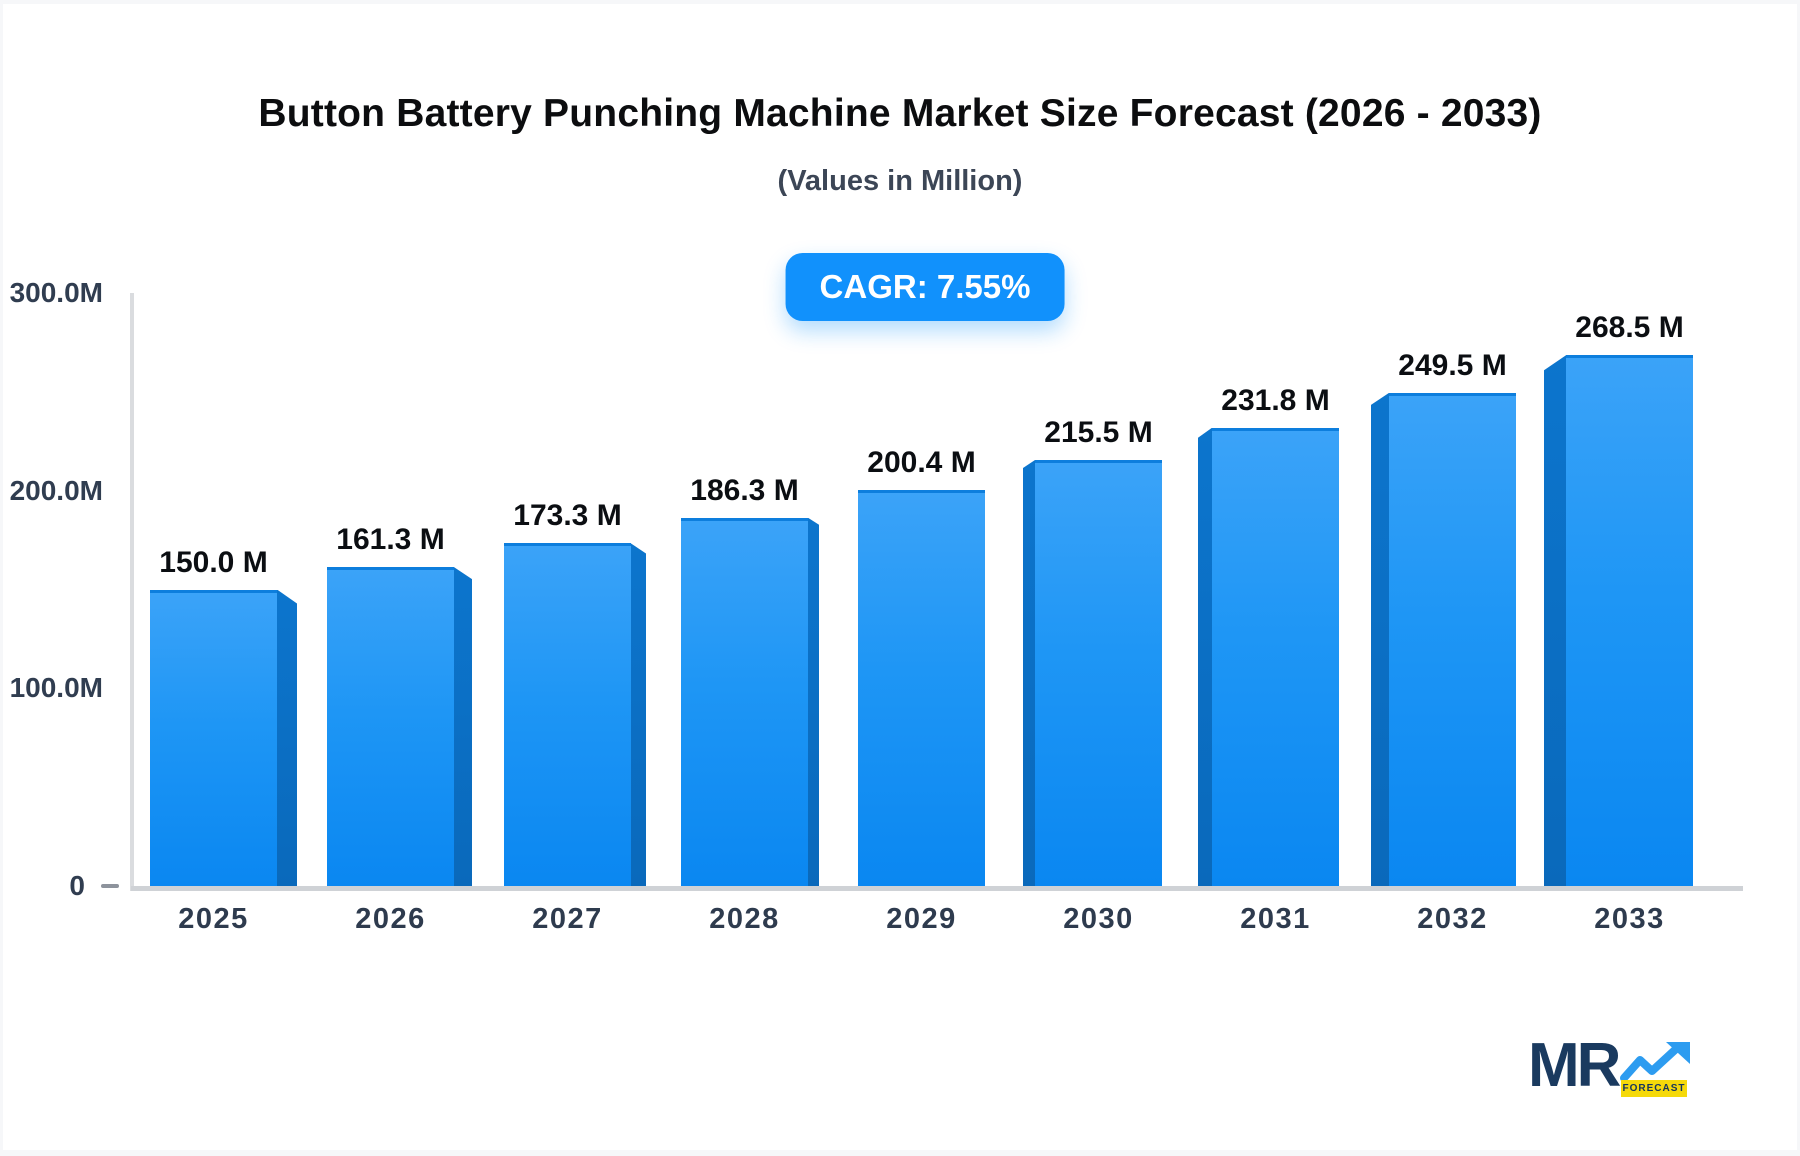  Describe the element at coordinates (1029, 673) in the screenshot. I see `bar-side-face-2030` at that location.